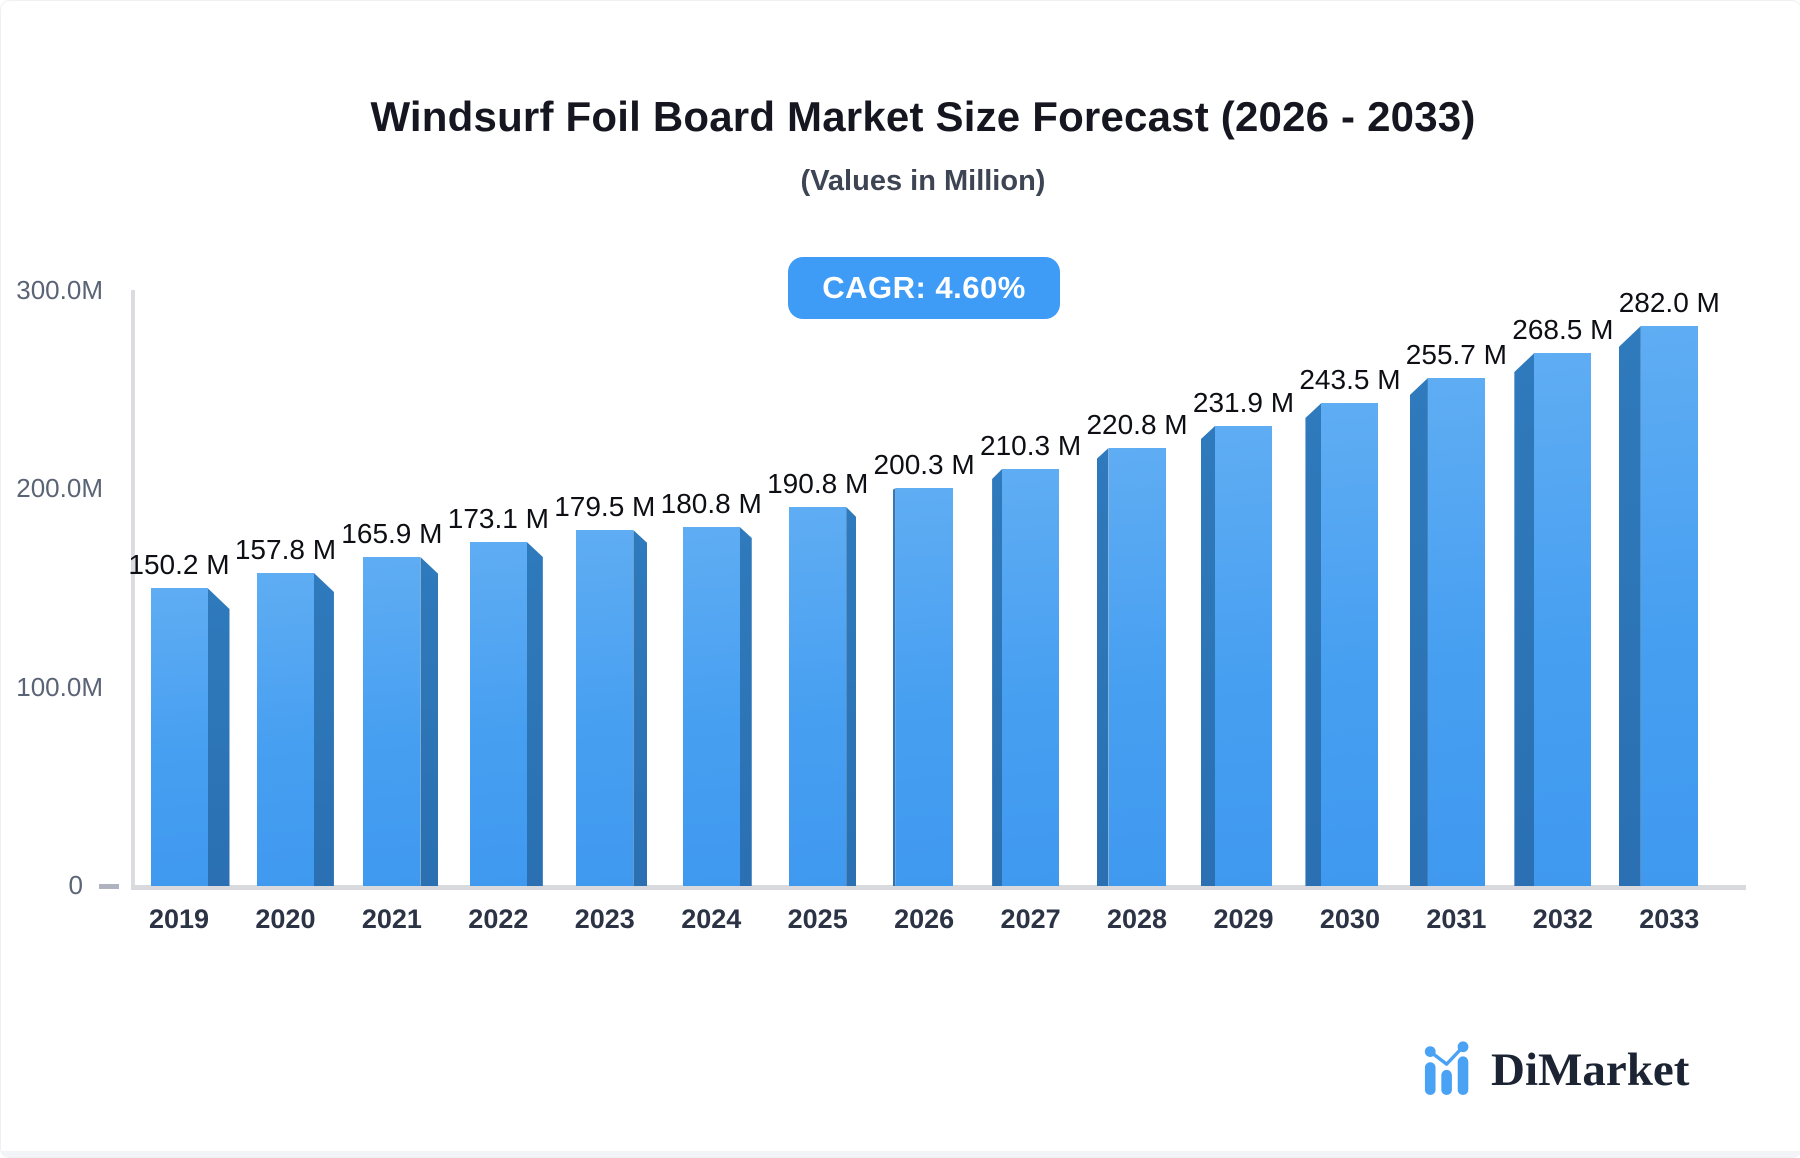  I want to click on bar-2033, so click(1669, 606).